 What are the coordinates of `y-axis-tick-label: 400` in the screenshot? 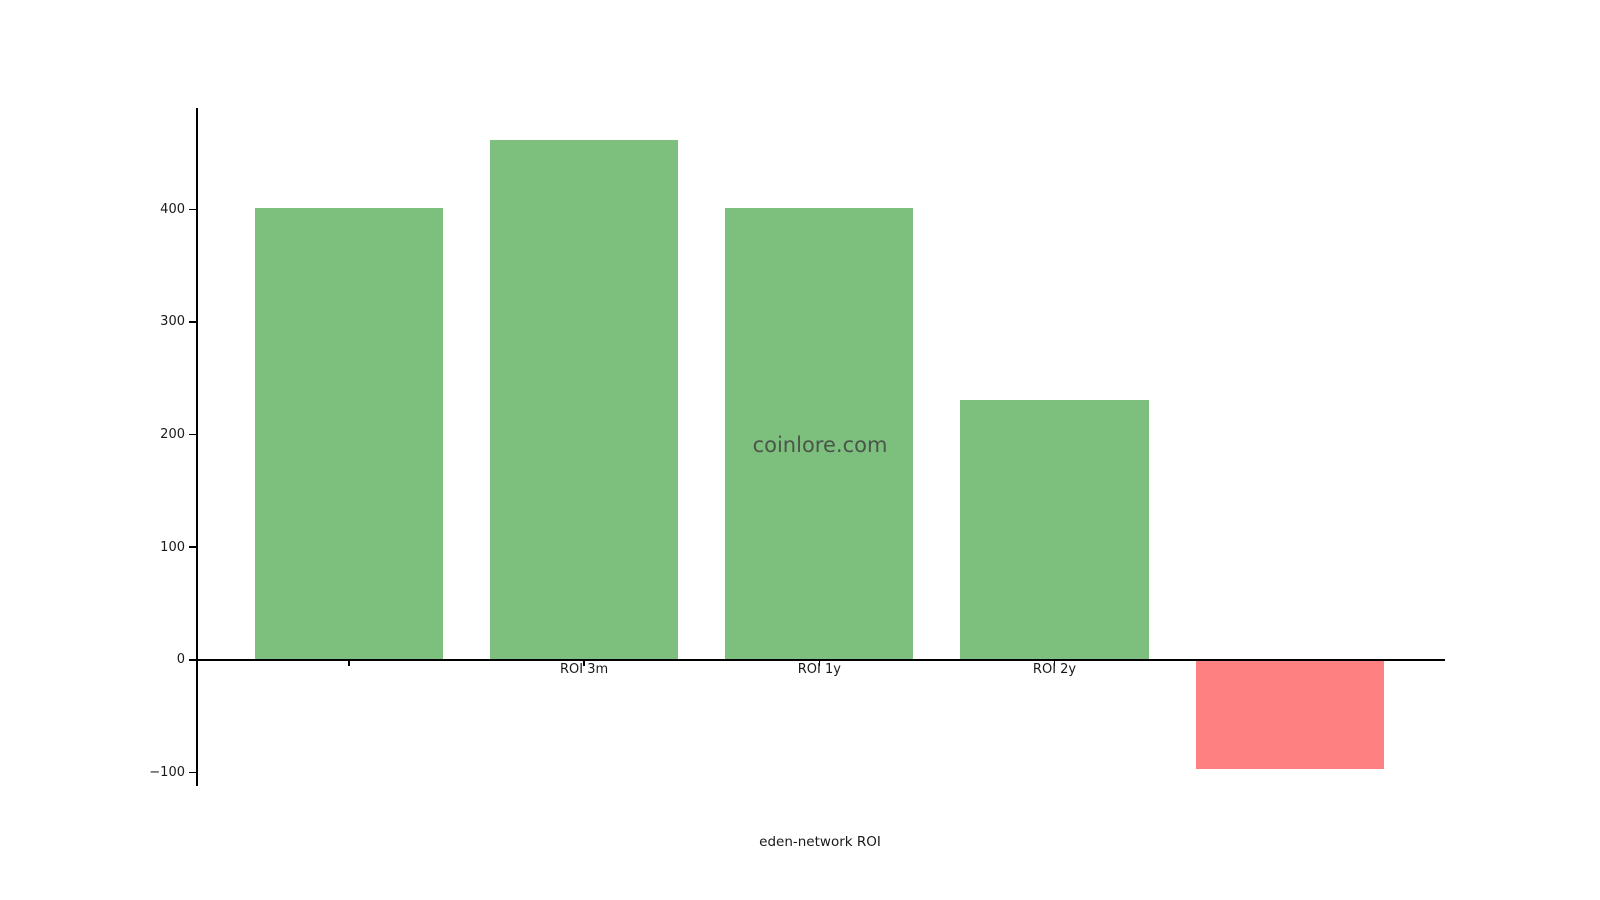 It's located at (172, 209).